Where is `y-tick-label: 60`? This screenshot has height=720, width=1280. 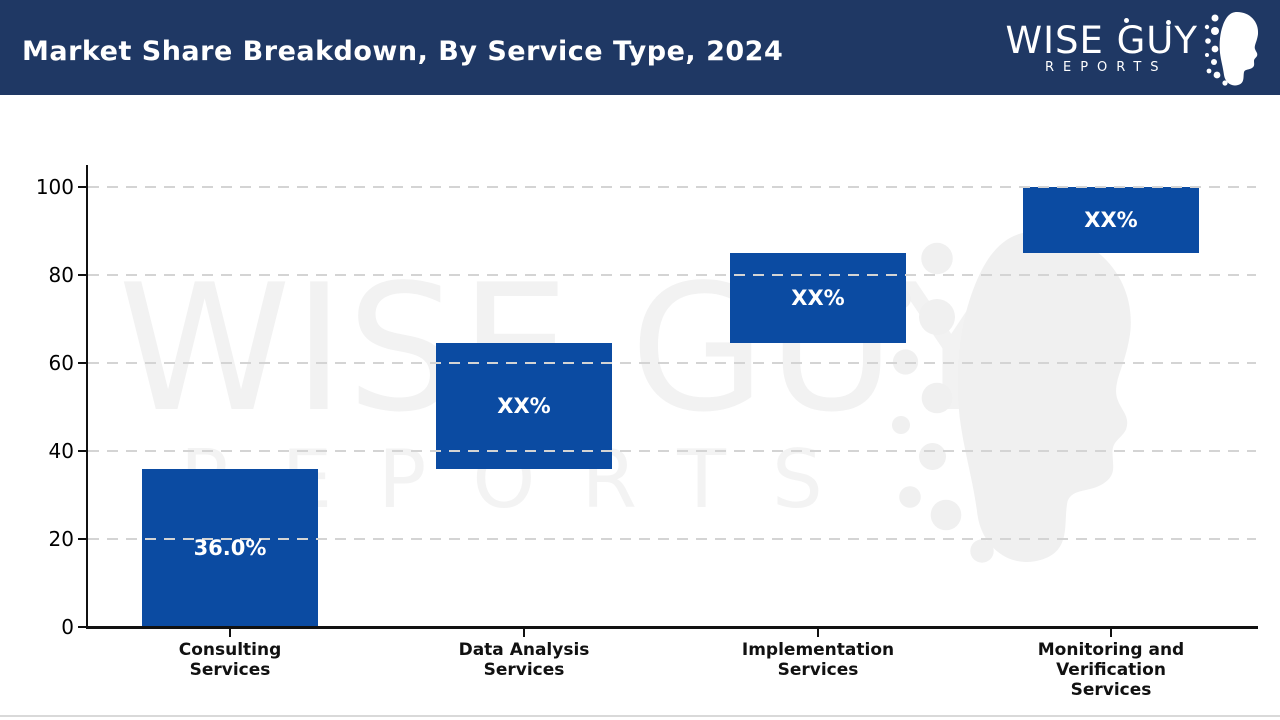
y-tick-label: 60 is located at coordinates (61, 363).